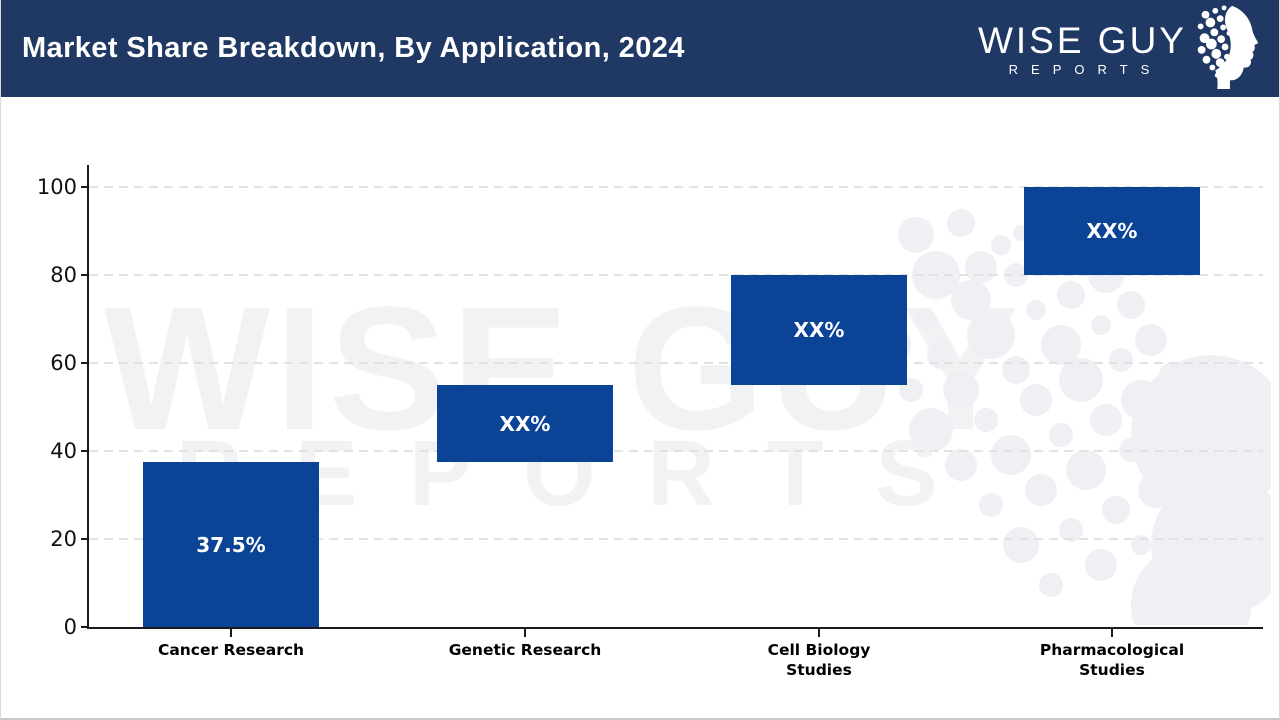 This screenshot has width=1280, height=720. I want to click on wiseguy-logo-text: WISE GUY REPORTS, so click(1082, 49).